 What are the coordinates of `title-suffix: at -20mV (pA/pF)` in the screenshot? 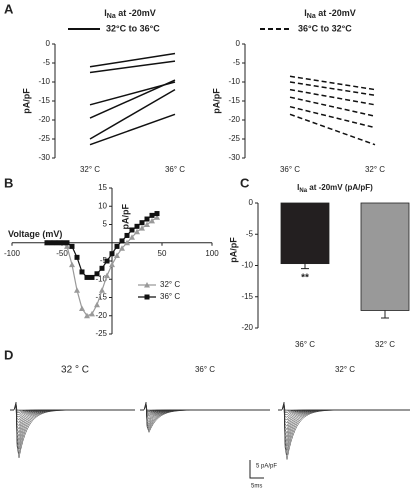 It's located at (340, 187).